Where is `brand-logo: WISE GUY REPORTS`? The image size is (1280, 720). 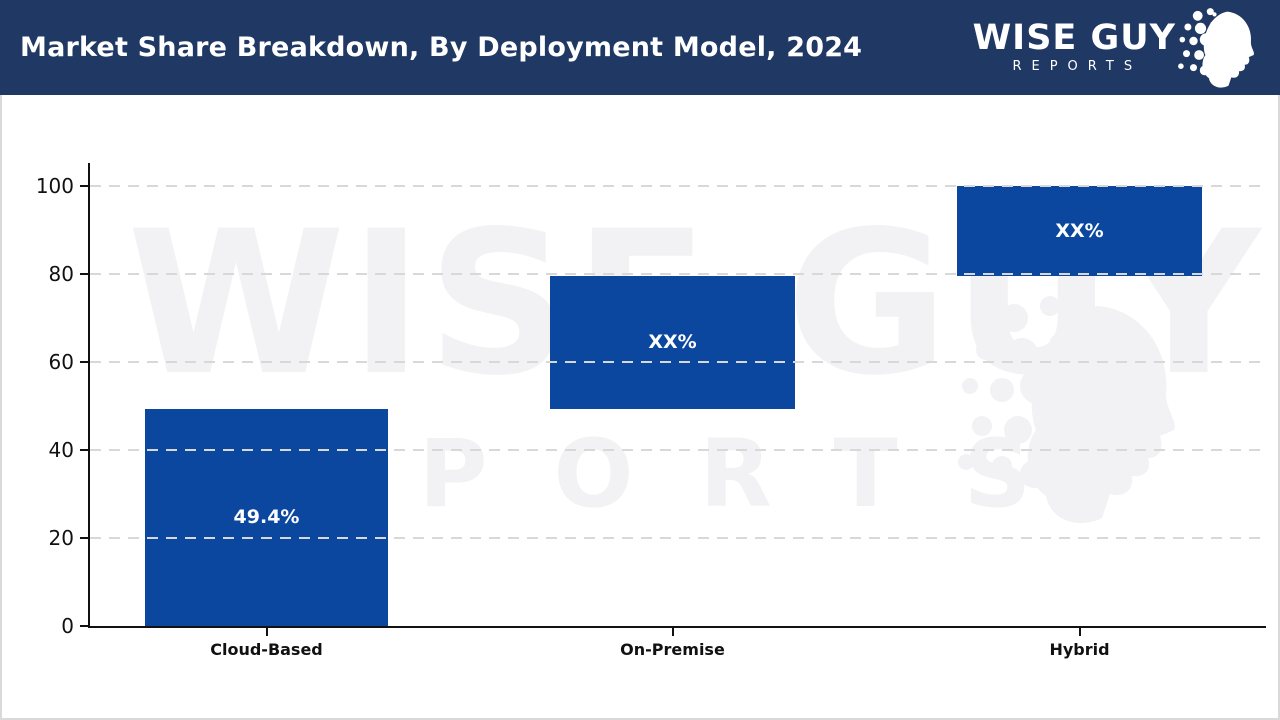
brand-logo: WISE GUY REPORTS is located at coordinates (1126, 48).